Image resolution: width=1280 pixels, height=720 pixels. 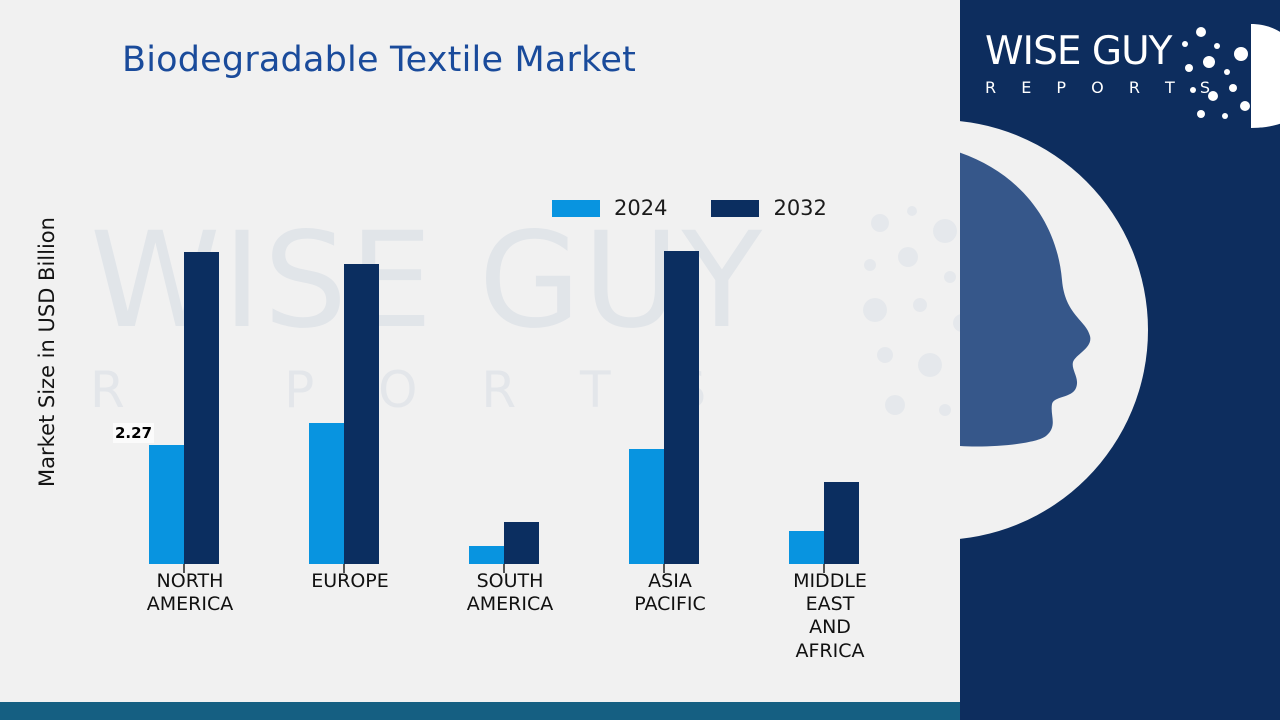 I want to click on legend-label-2032: 2032, so click(x=800, y=208).